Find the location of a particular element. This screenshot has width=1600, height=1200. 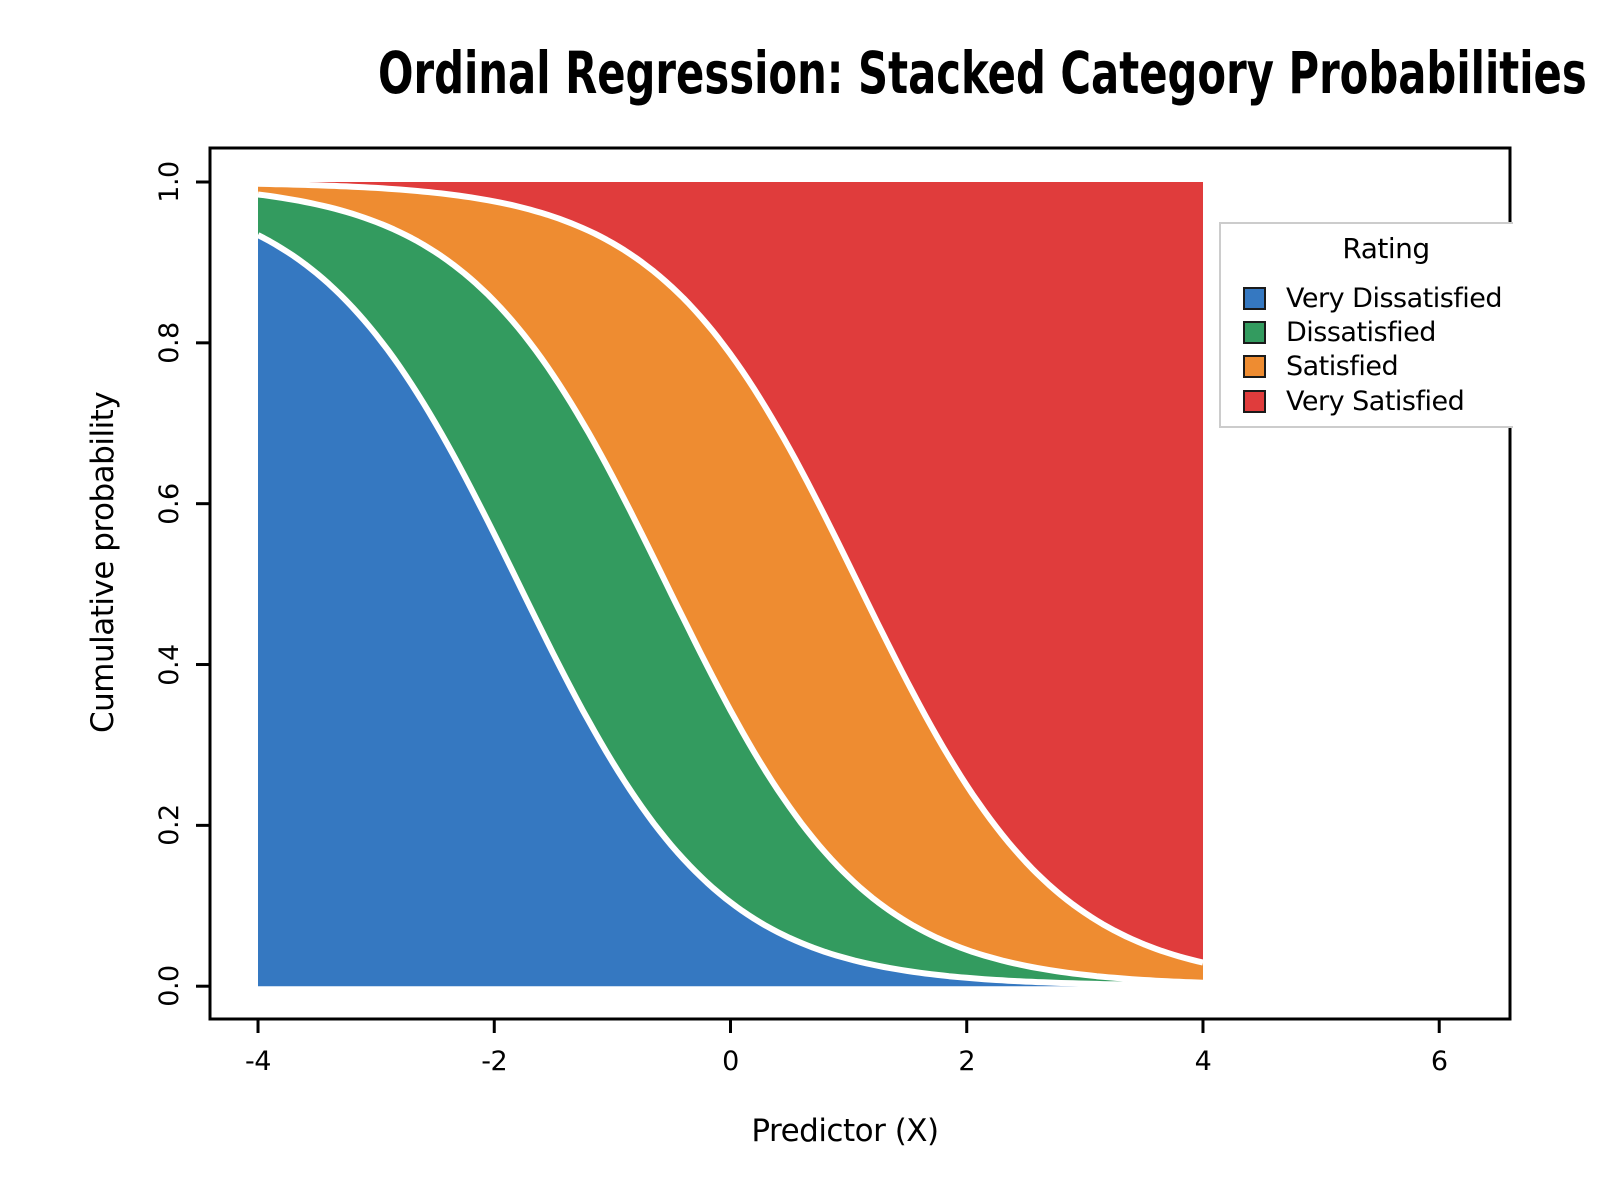

legend-item: Very Dissatisfied is located at coordinates (1367, 298).